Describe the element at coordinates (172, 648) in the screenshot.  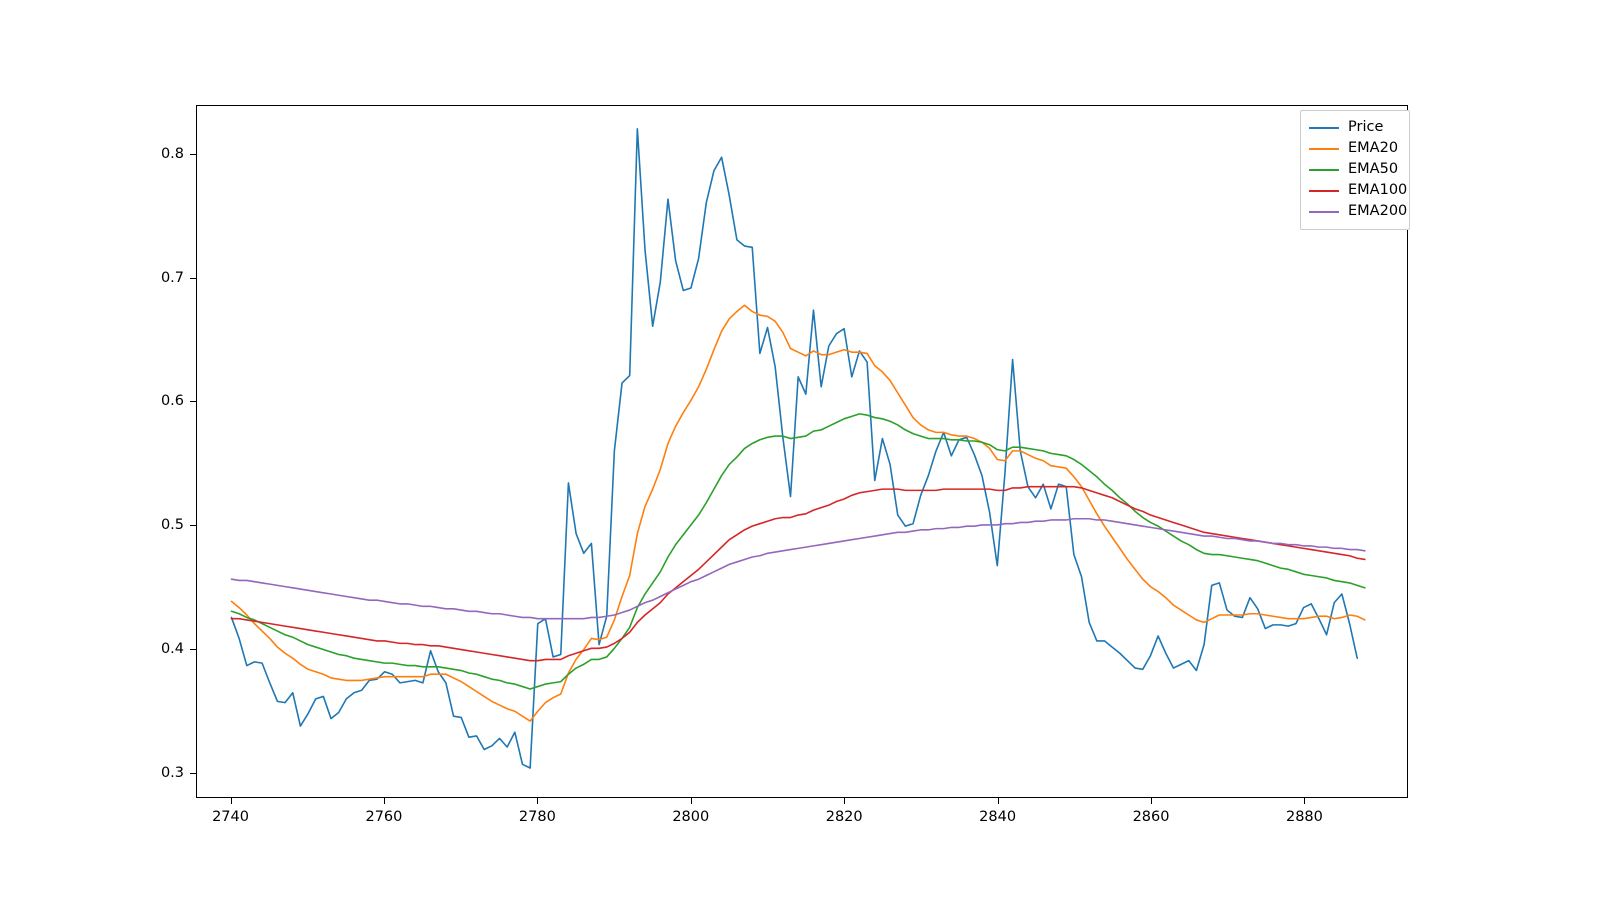
I see `y-tick-label: 0.4` at that location.